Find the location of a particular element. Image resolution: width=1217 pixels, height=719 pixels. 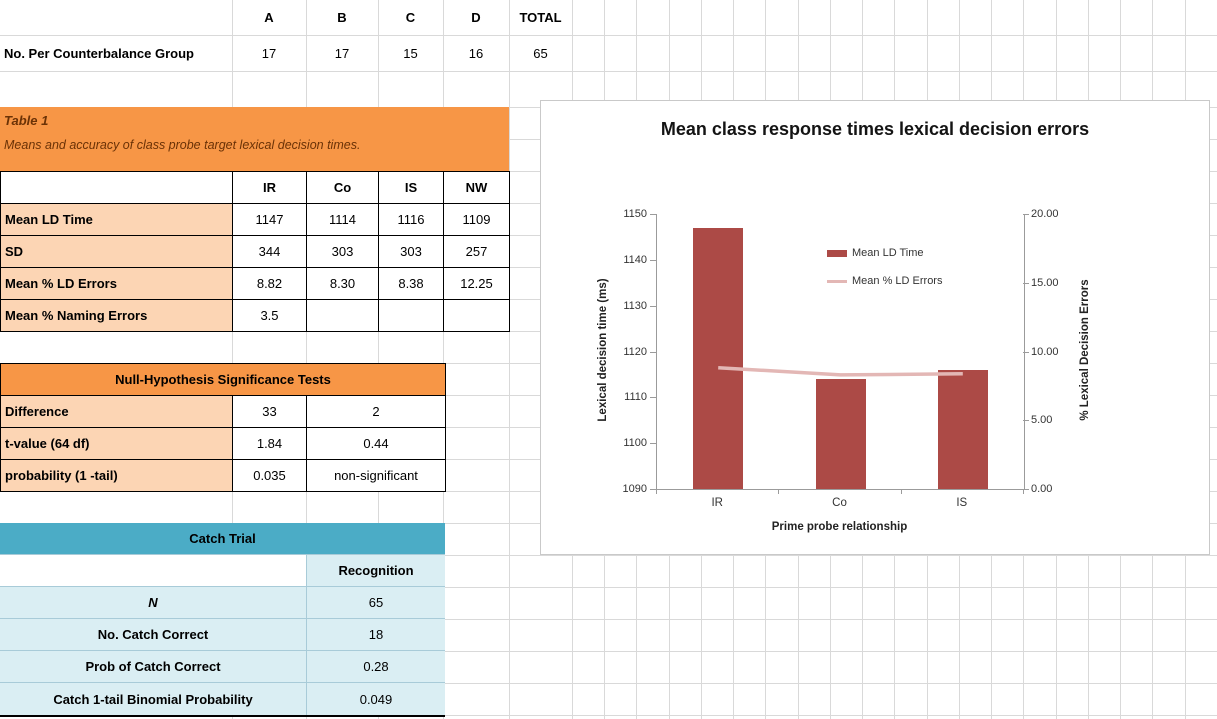

bar-is is located at coordinates (962, 429).